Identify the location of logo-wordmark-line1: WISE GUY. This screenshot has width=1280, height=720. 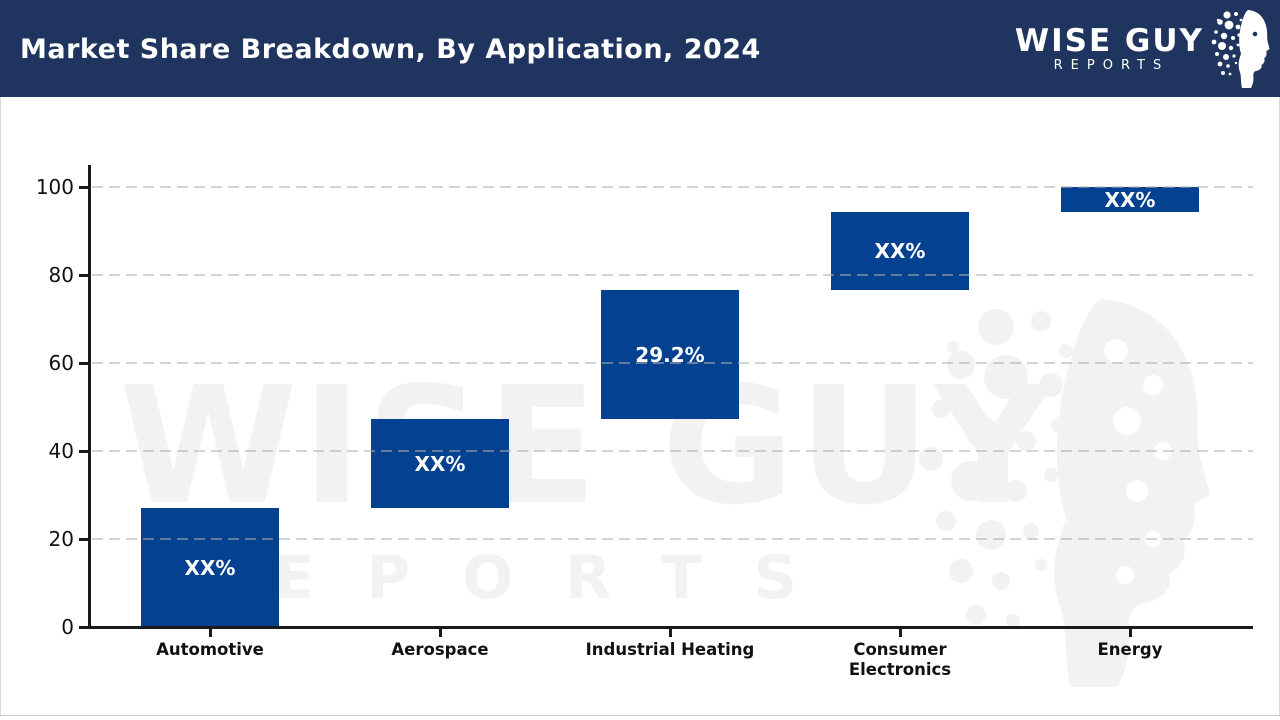
(1109, 41).